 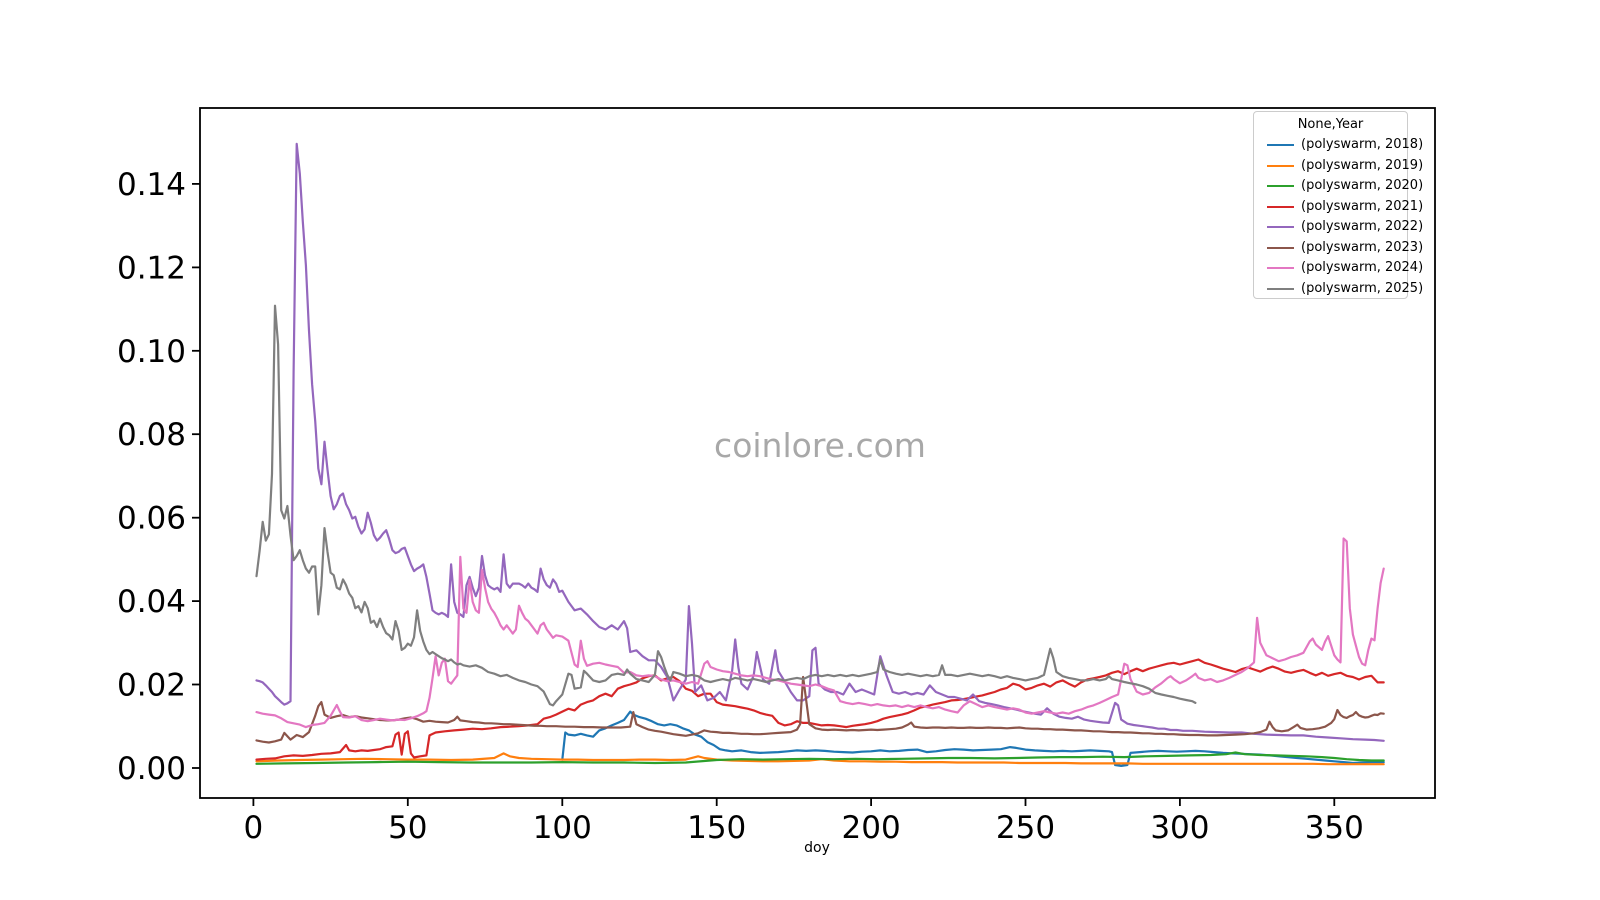 I want to click on series-line-2021, so click(x=820, y=709).